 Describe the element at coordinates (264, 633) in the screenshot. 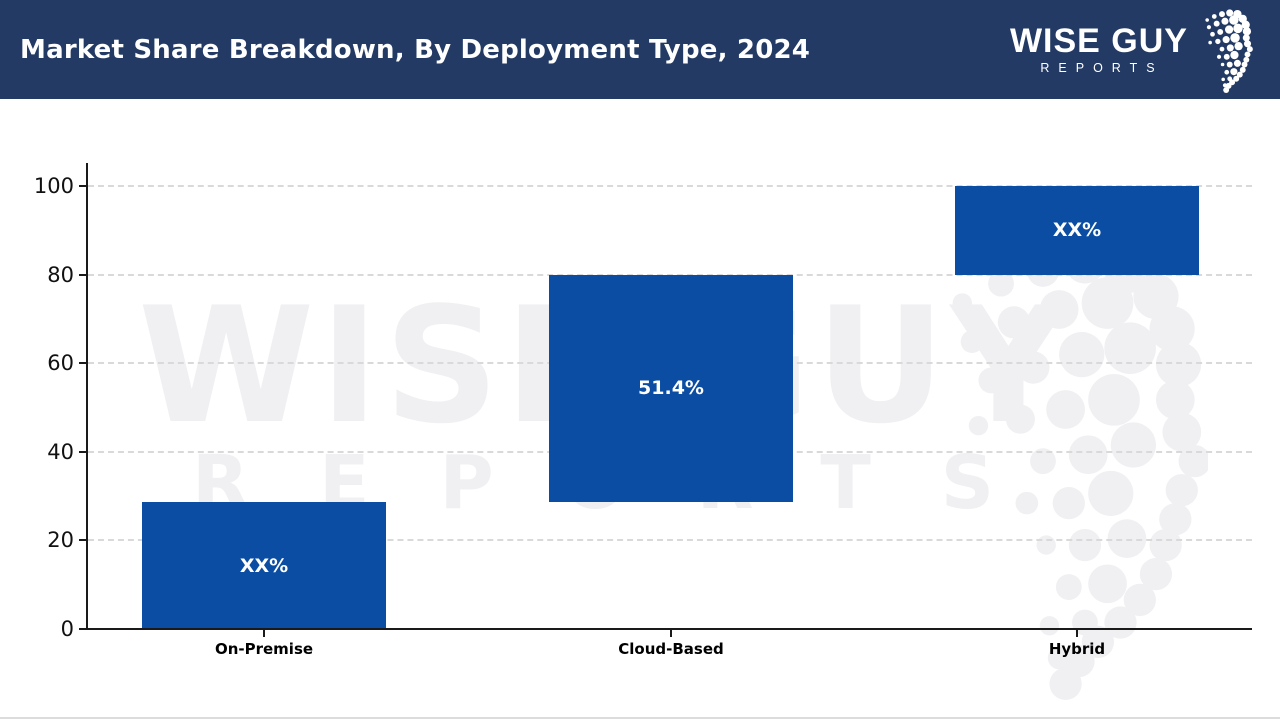

I see `x-tick-on-premise` at that location.